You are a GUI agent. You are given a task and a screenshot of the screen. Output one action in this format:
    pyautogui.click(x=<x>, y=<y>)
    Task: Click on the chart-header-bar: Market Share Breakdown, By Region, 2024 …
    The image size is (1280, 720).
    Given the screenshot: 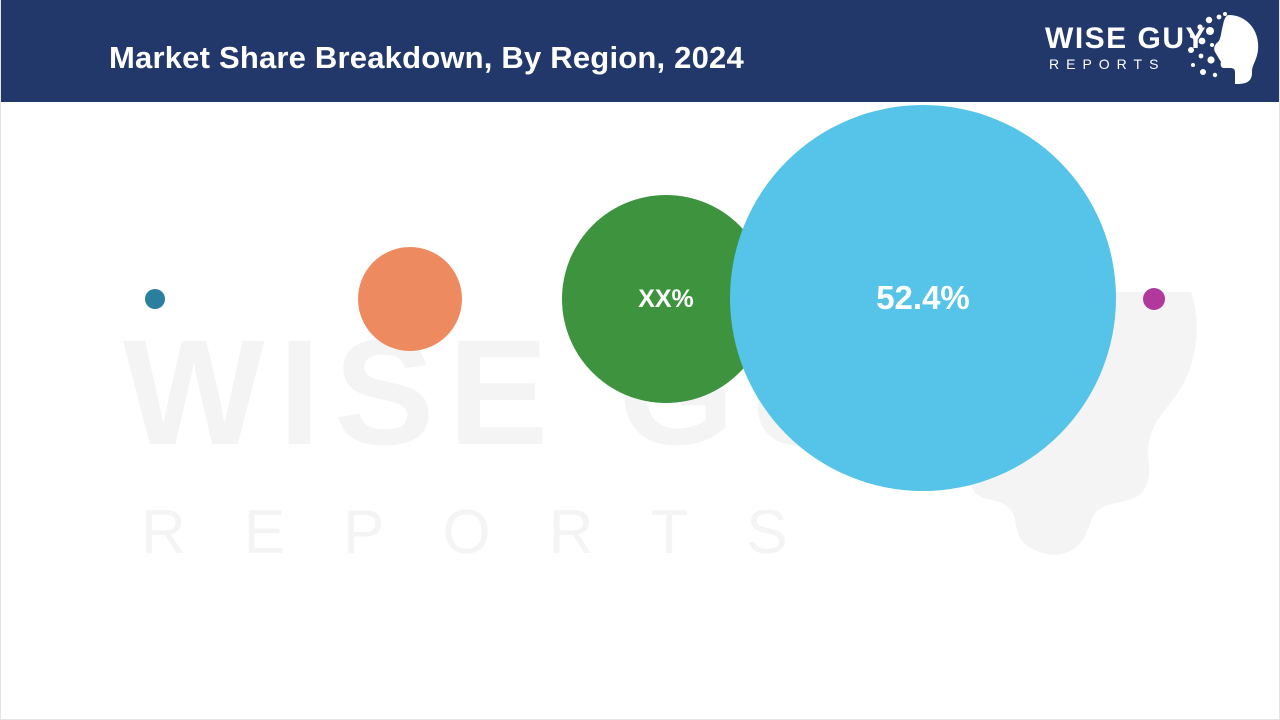 What is the action you would take?
    pyautogui.click(x=640, y=51)
    